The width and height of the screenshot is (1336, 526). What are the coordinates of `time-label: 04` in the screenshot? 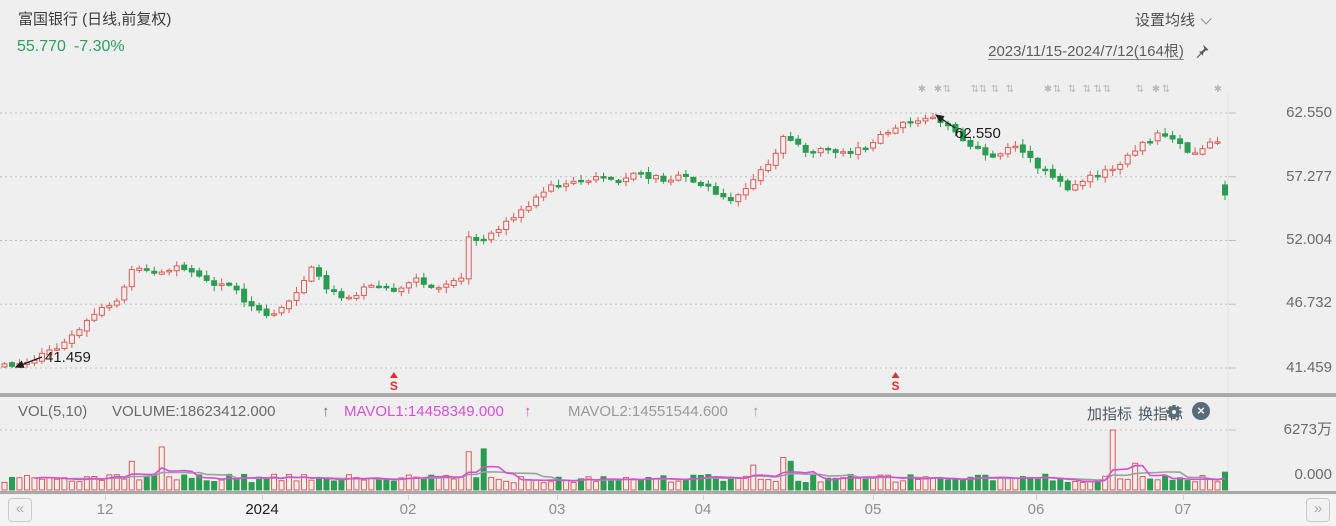 It's located at (703, 509).